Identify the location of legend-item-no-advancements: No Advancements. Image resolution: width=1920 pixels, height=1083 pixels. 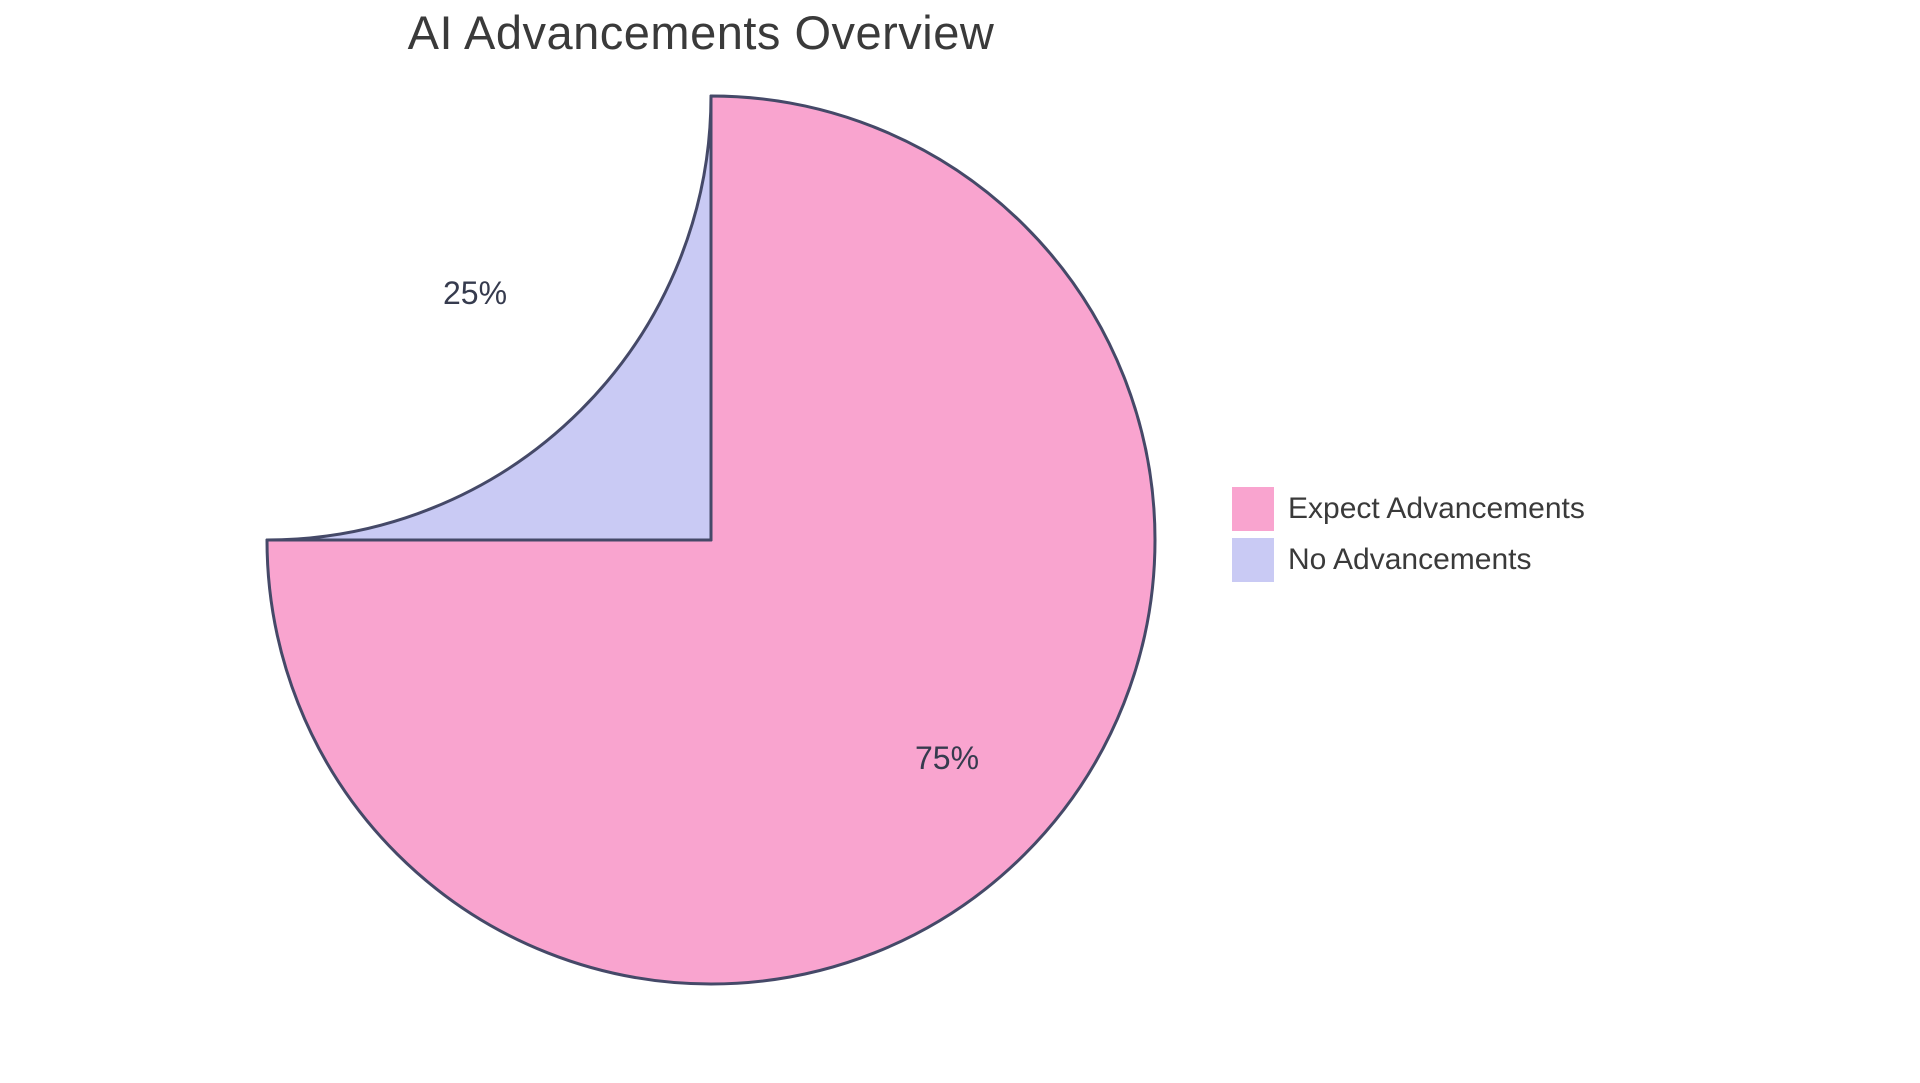
(1408, 560).